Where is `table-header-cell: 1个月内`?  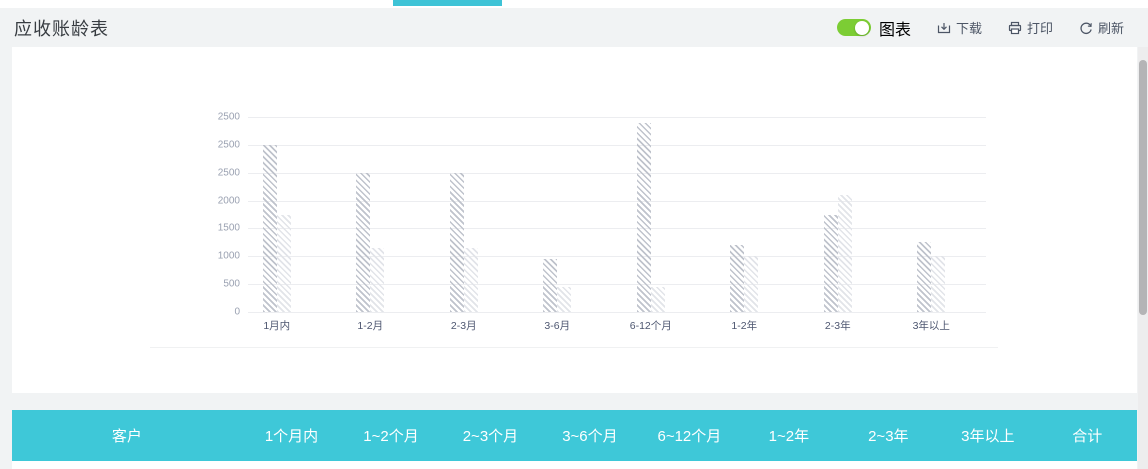
table-header-cell: 1个月内 is located at coordinates (291, 436).